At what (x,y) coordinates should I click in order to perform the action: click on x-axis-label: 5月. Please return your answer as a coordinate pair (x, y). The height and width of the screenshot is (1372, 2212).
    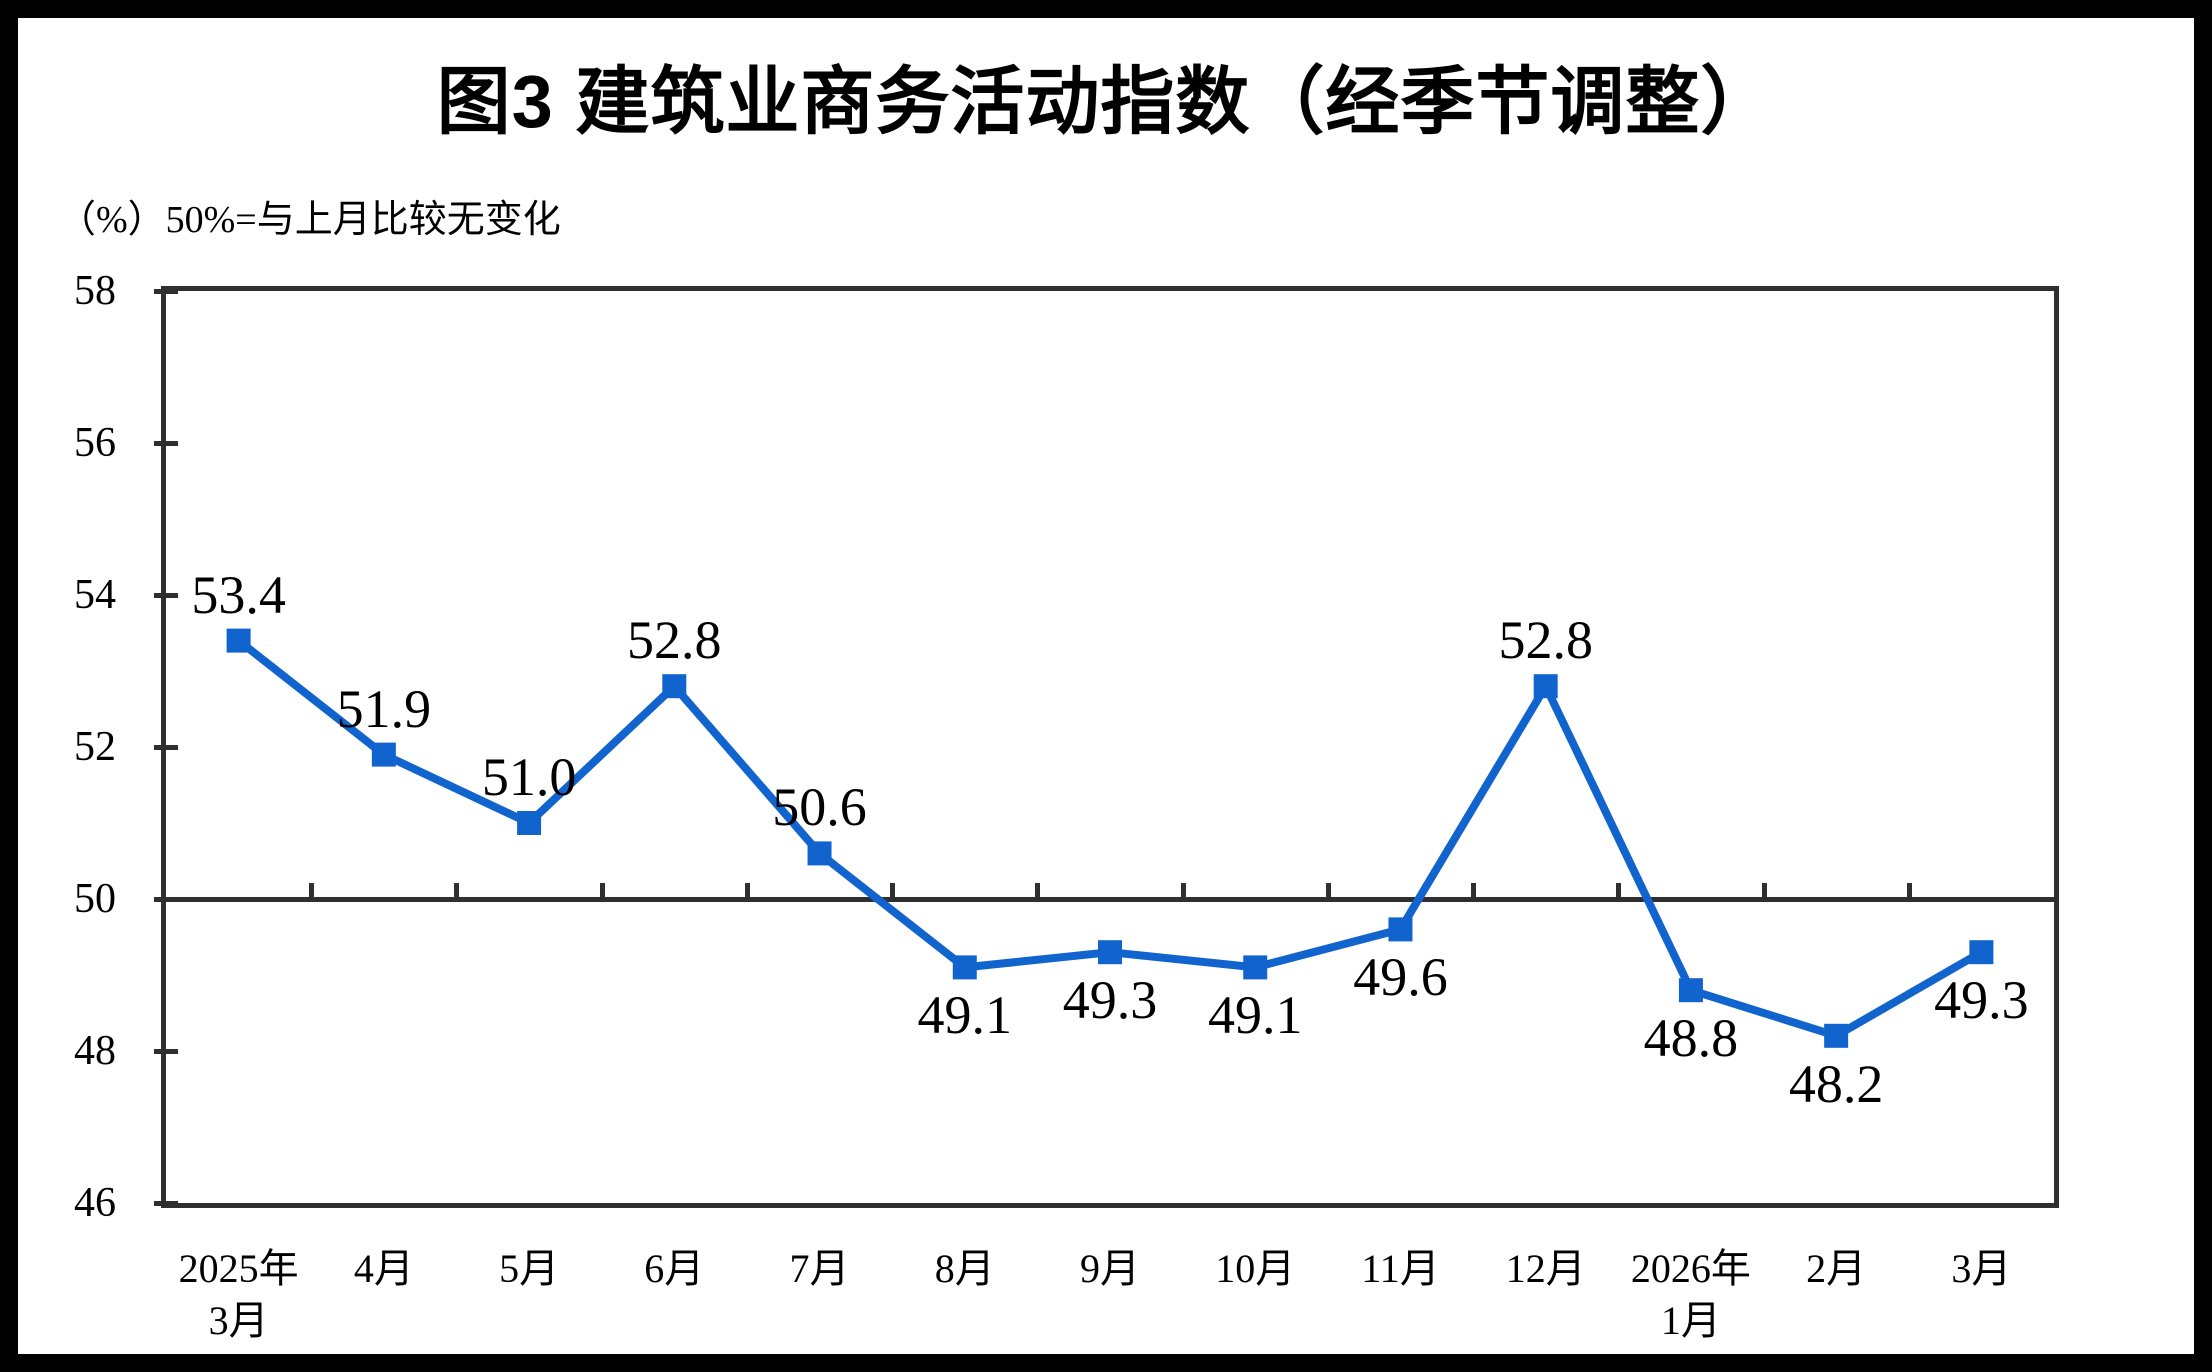
    Looking at the image, I should click on (529, 1269).